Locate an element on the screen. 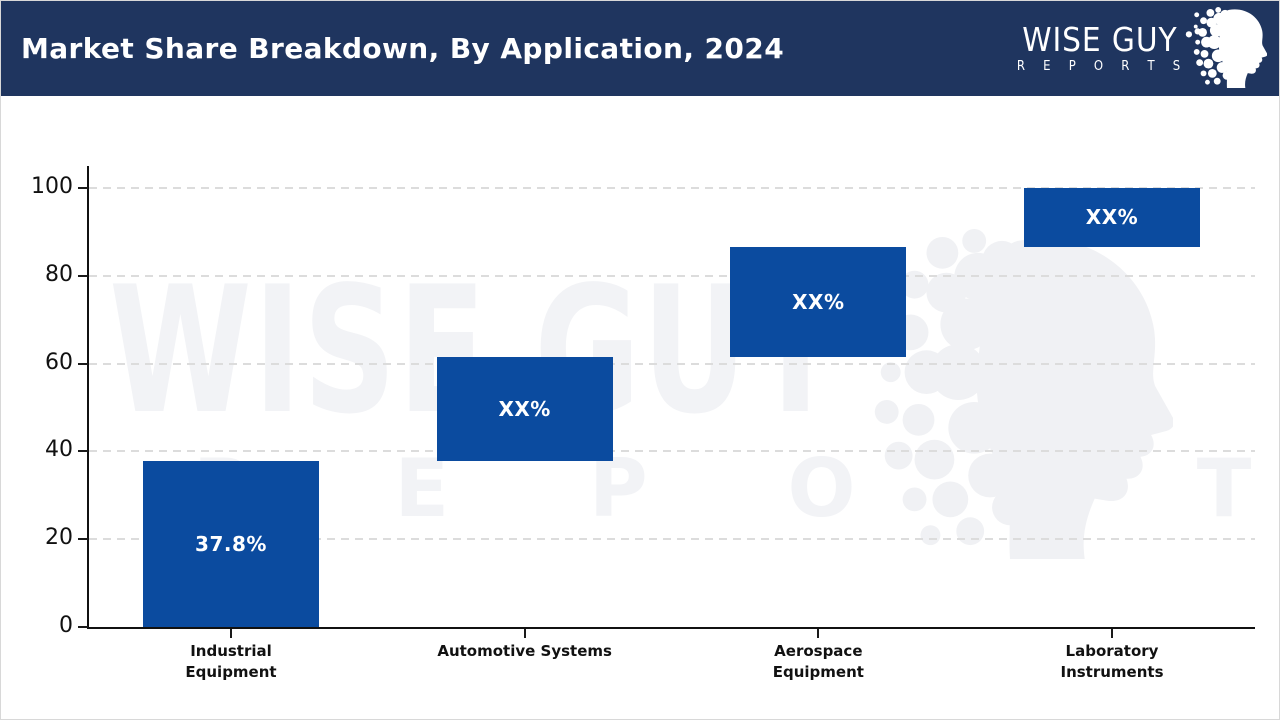  y-tick-label-100: 100 is located at coordinates (52, 186).